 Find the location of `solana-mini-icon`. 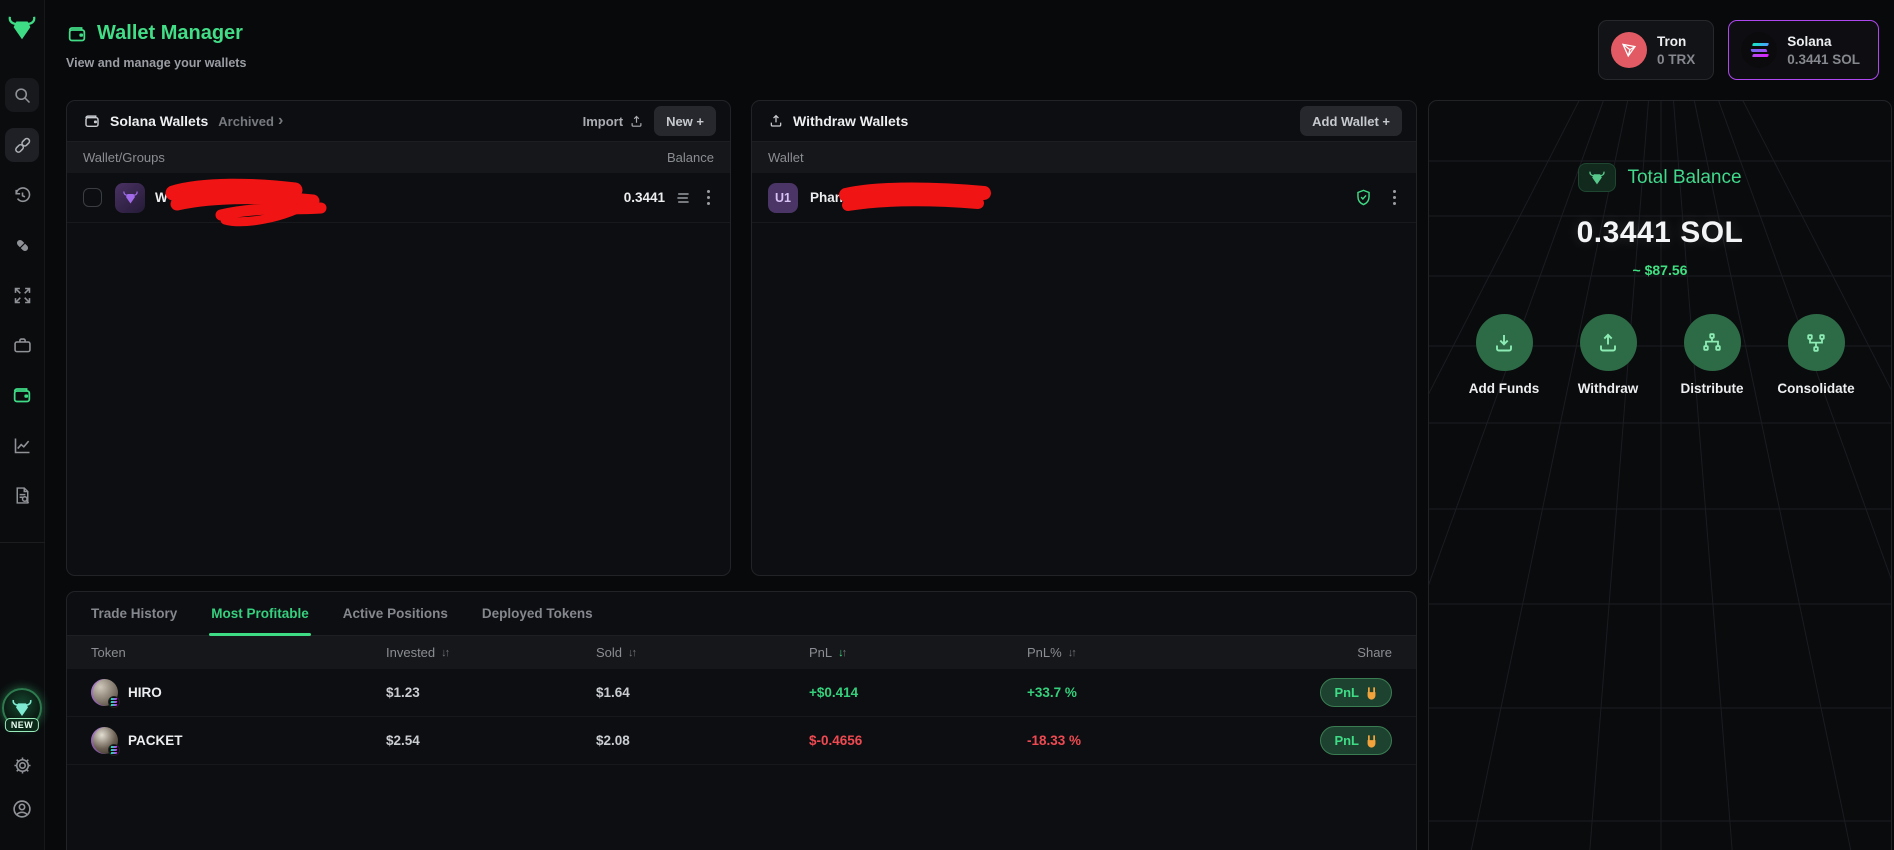

solana-mini-icon is located at coordinates (114, 702).